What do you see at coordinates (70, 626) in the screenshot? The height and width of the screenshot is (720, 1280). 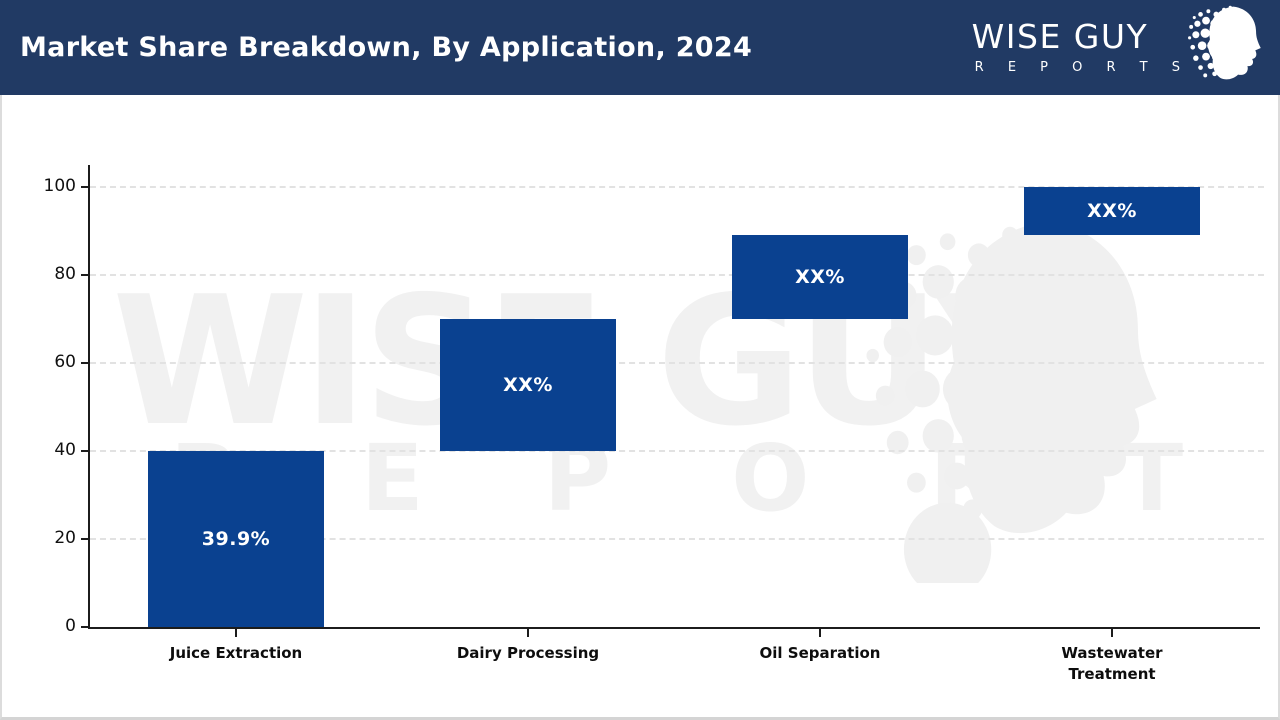 I see `y-tick-label: 0` at bounding box center [70, 626].